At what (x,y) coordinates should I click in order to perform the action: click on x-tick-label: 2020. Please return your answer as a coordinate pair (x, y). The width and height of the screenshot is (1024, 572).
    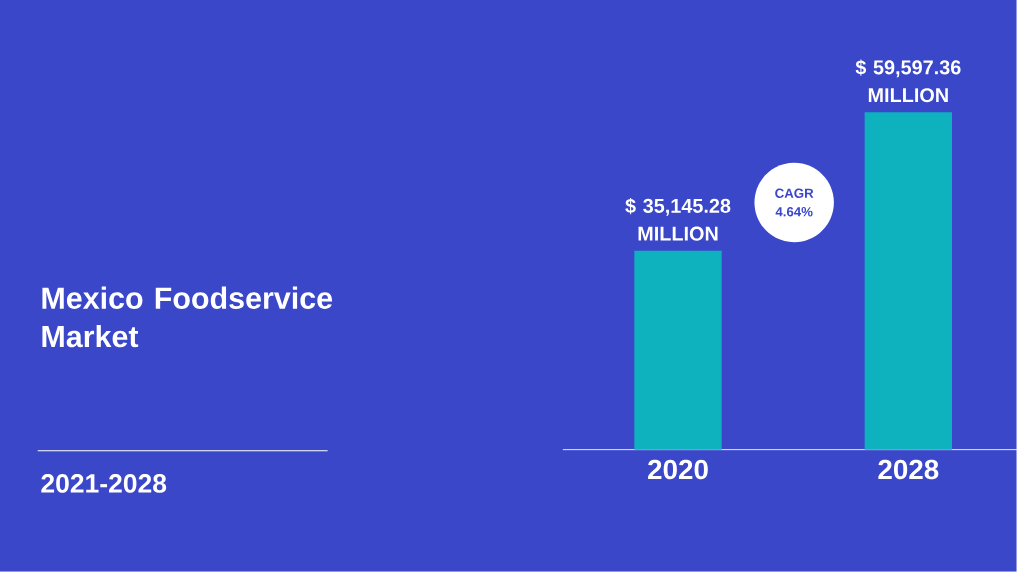
    Looking at the image, I should click on (678, 469).